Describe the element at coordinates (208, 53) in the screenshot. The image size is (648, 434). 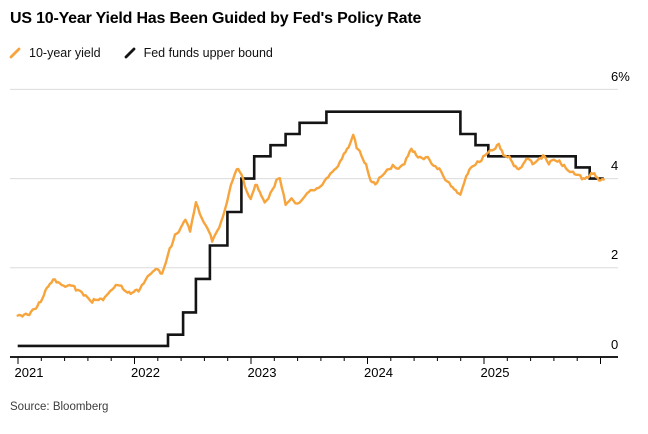
I see `legend-label-fed-funds: Fed funds upper bound` at that location.